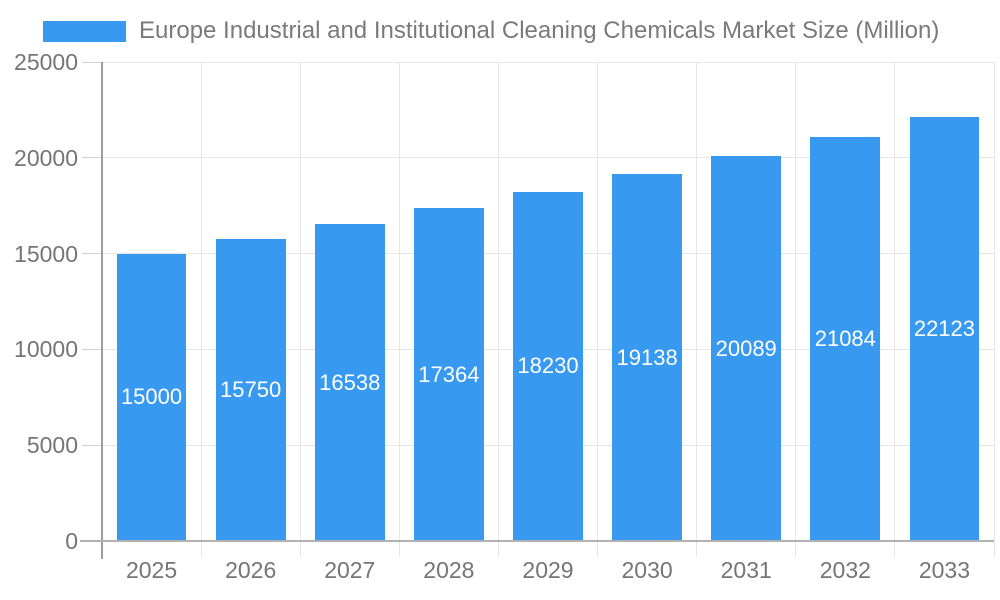 The width and height of the screenshot is (1000, 600). I want to click on x-axis-tick-label: 2027, so click(350, 570).